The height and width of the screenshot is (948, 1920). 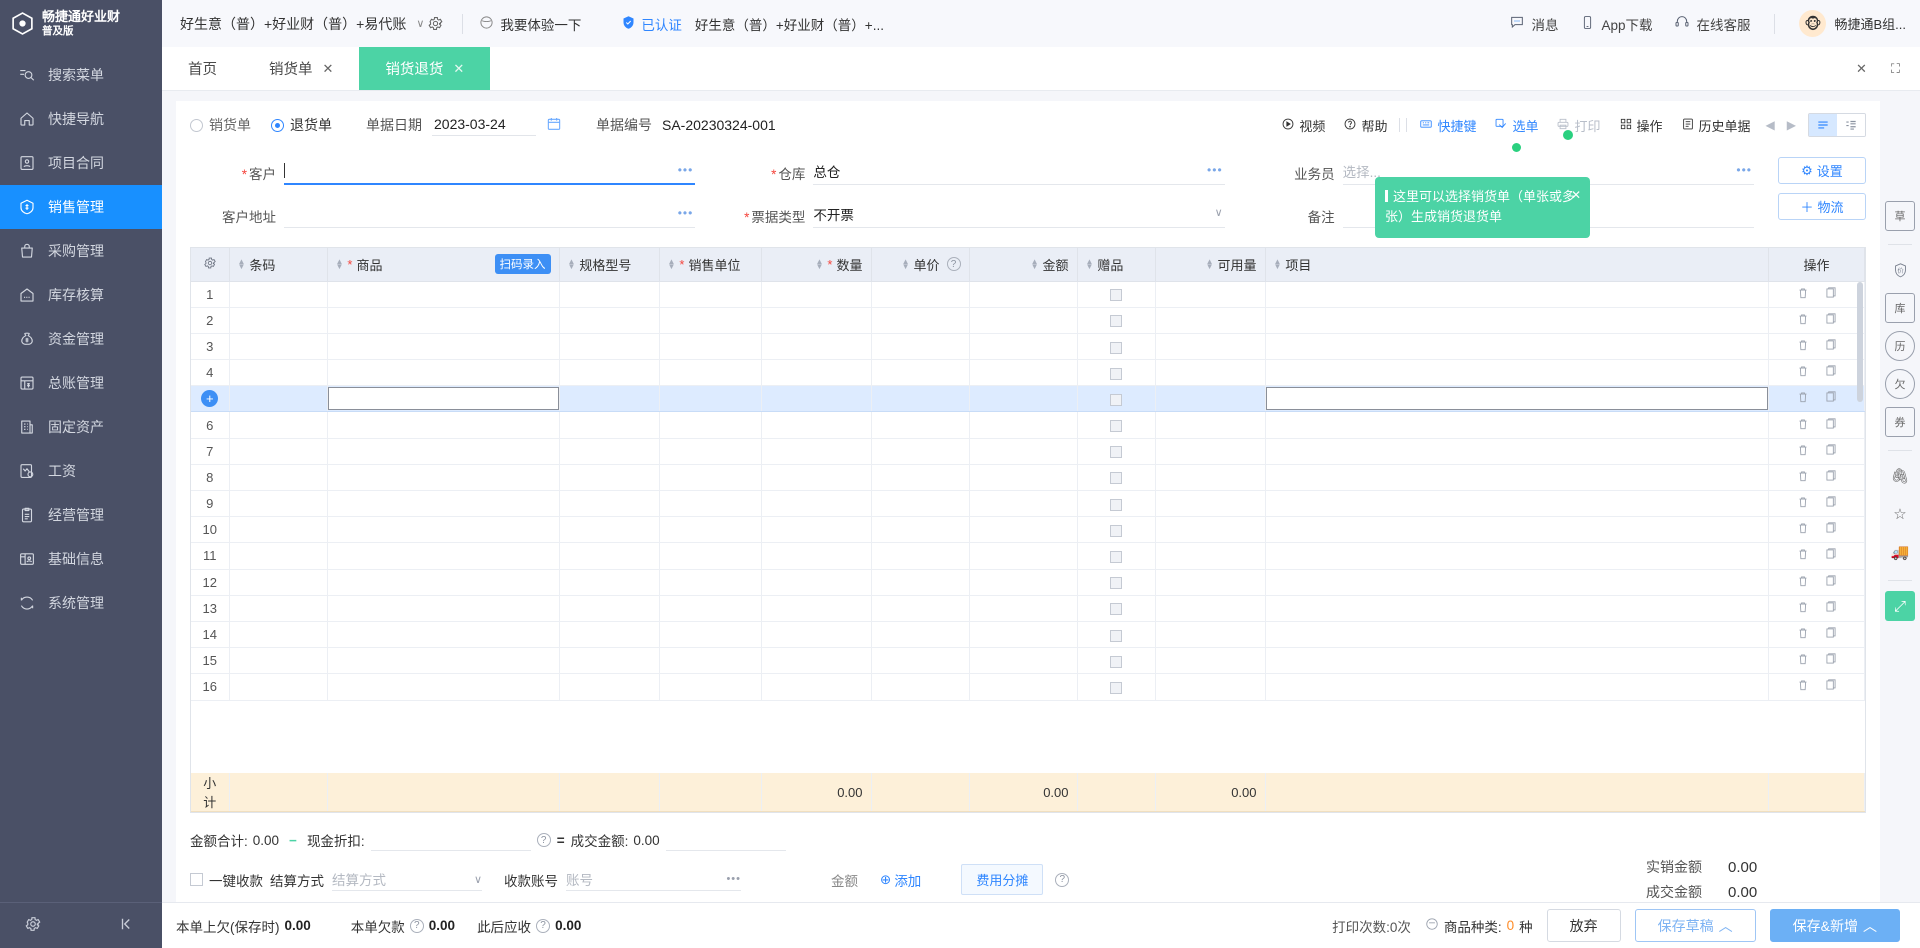 What do you see at coordinates (302, 24) in the screenshot?
I see `product-selector: 好生意（普）+好业财（普）+易代账 ∨` at bounding box center [302, 24].